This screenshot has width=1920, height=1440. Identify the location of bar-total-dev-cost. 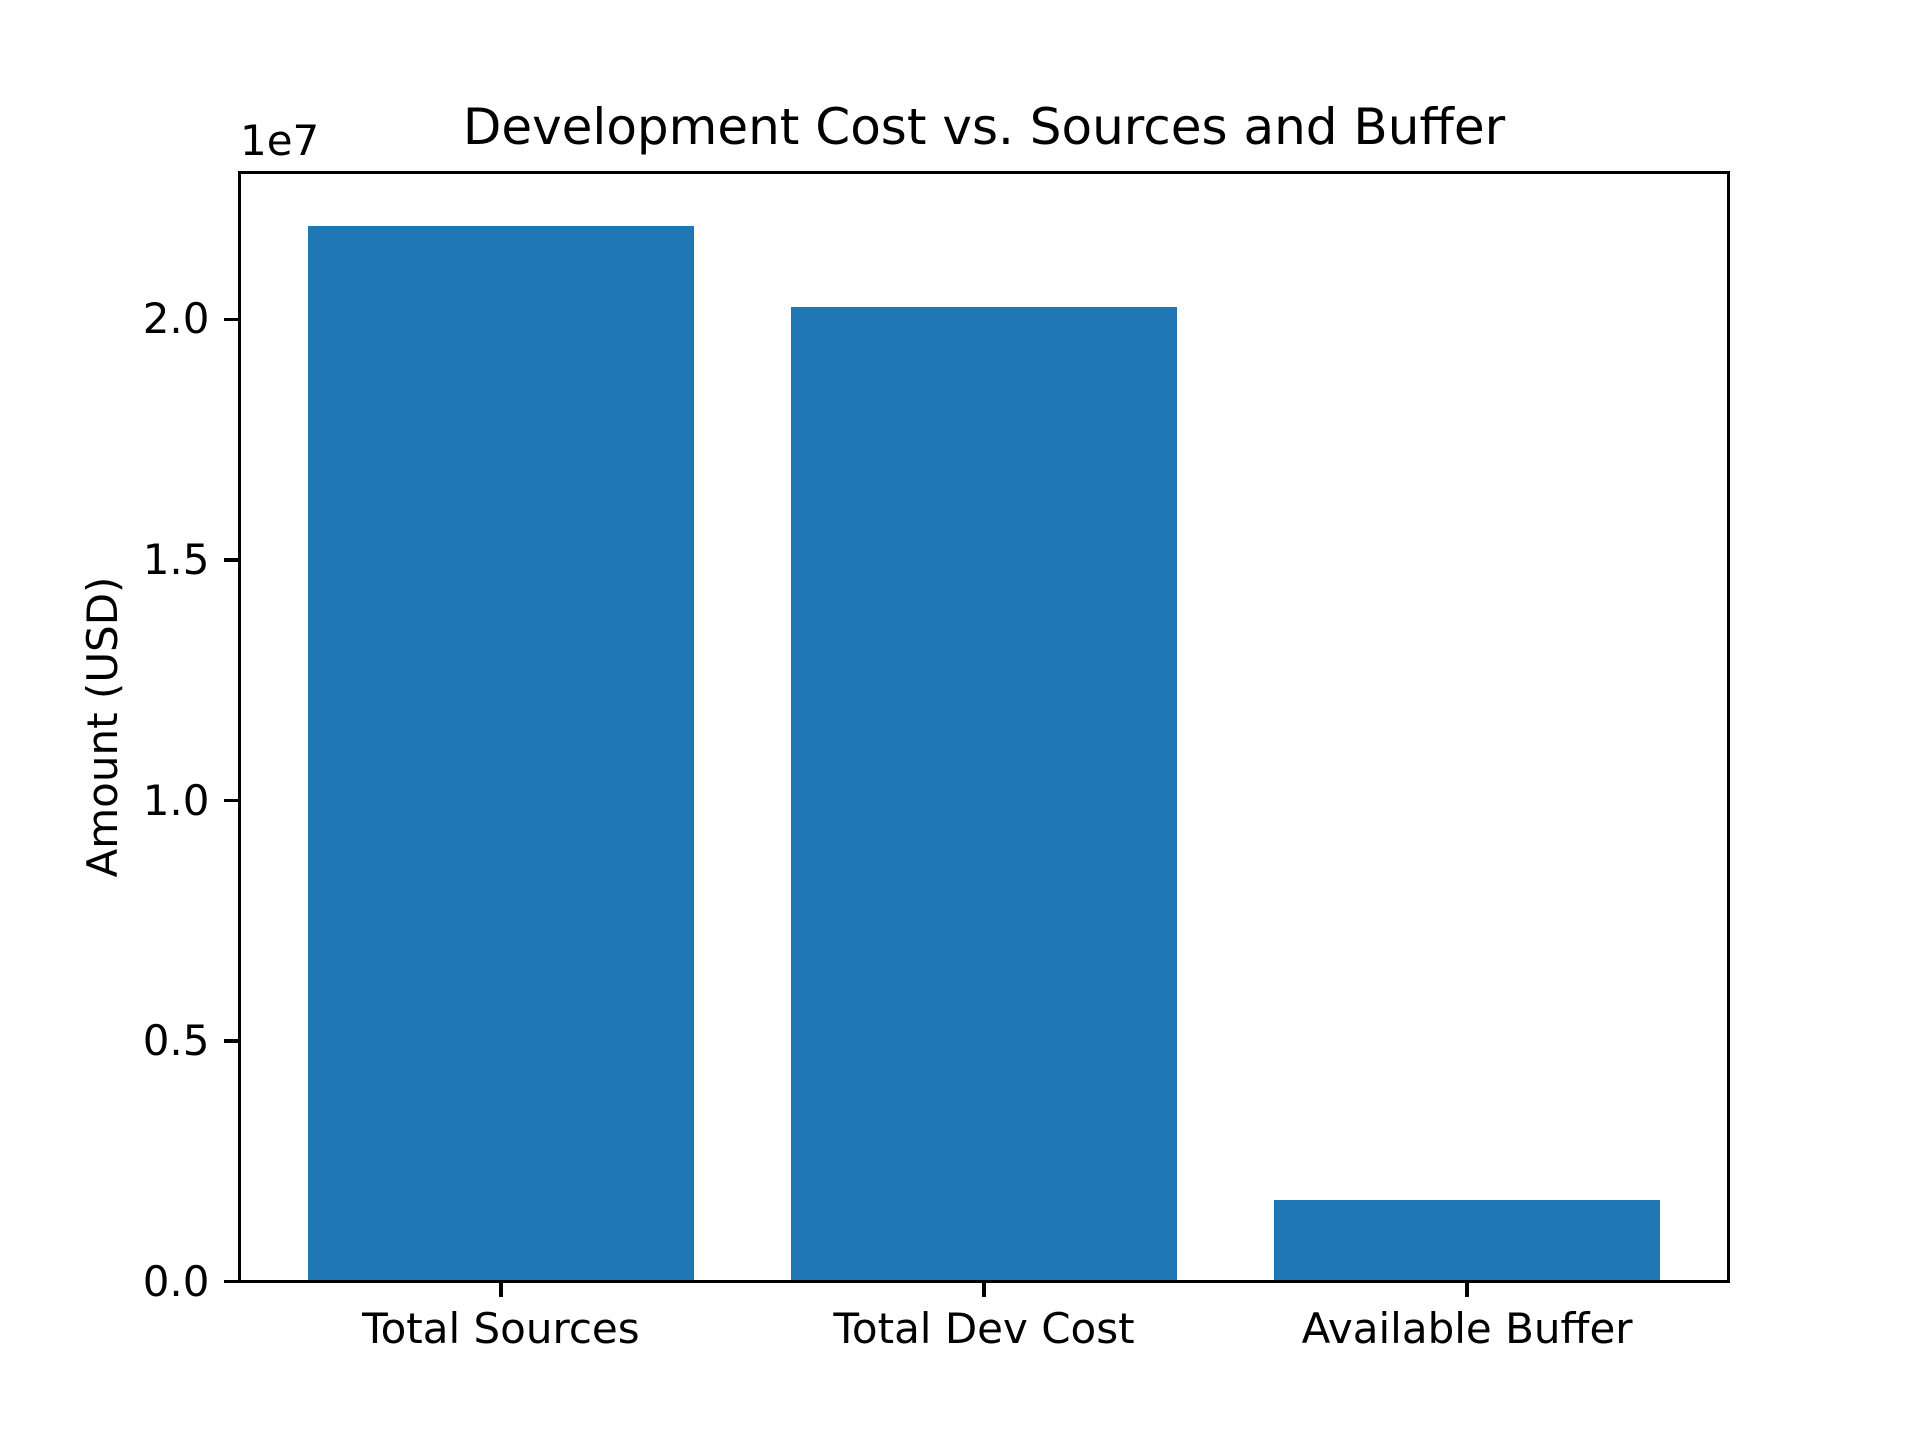
(984, 794).